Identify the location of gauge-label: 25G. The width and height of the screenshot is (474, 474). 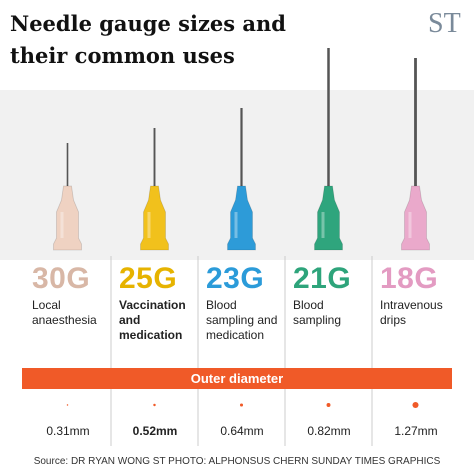
(148, 278).